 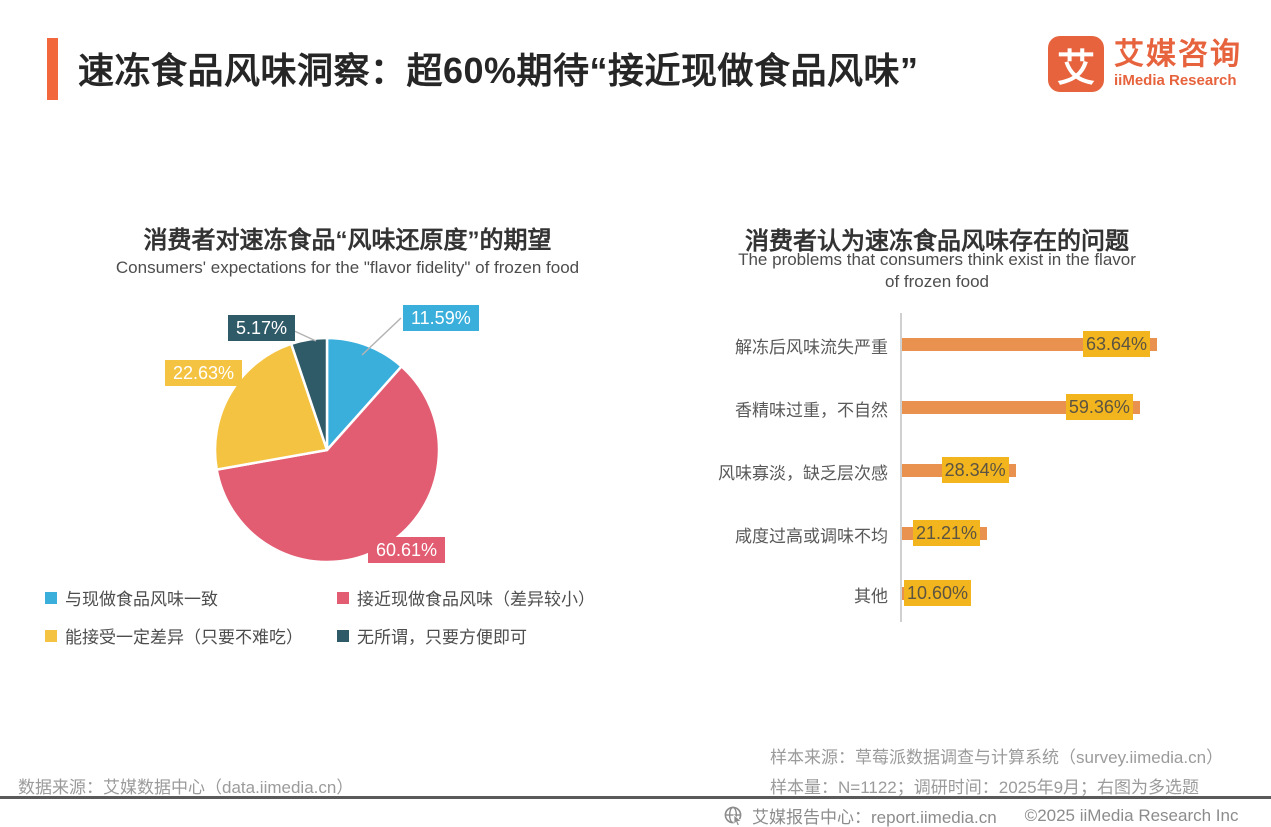 I want to click on bar-value-label: 21.21%, so click(x=946, y=533).